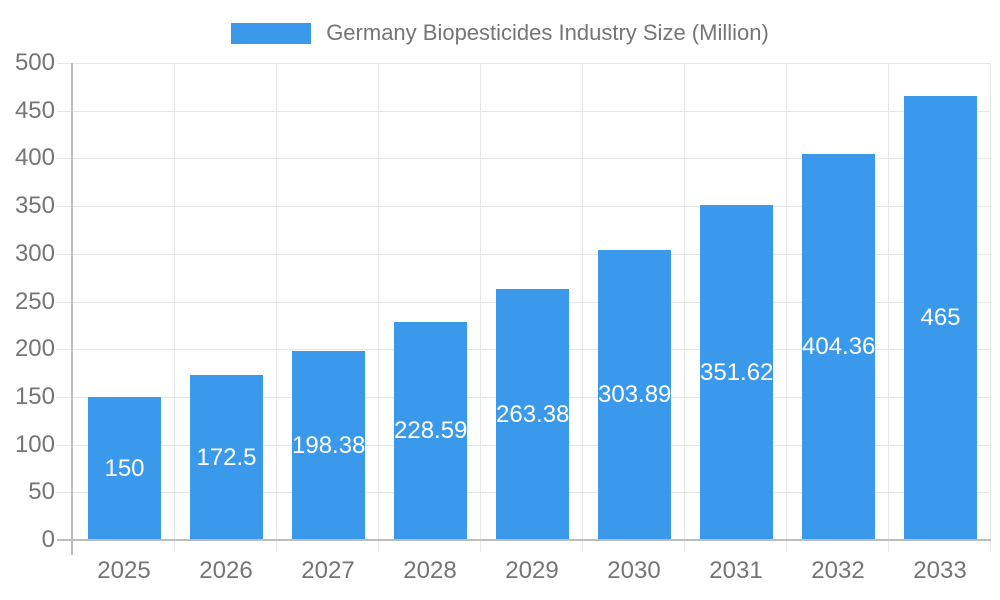 The height and width of the screenshot is (600, 1000). Describe the element at coordinates (838, 570) in the screenshot. I see `x-axis-tick-label: 2032` at that location.